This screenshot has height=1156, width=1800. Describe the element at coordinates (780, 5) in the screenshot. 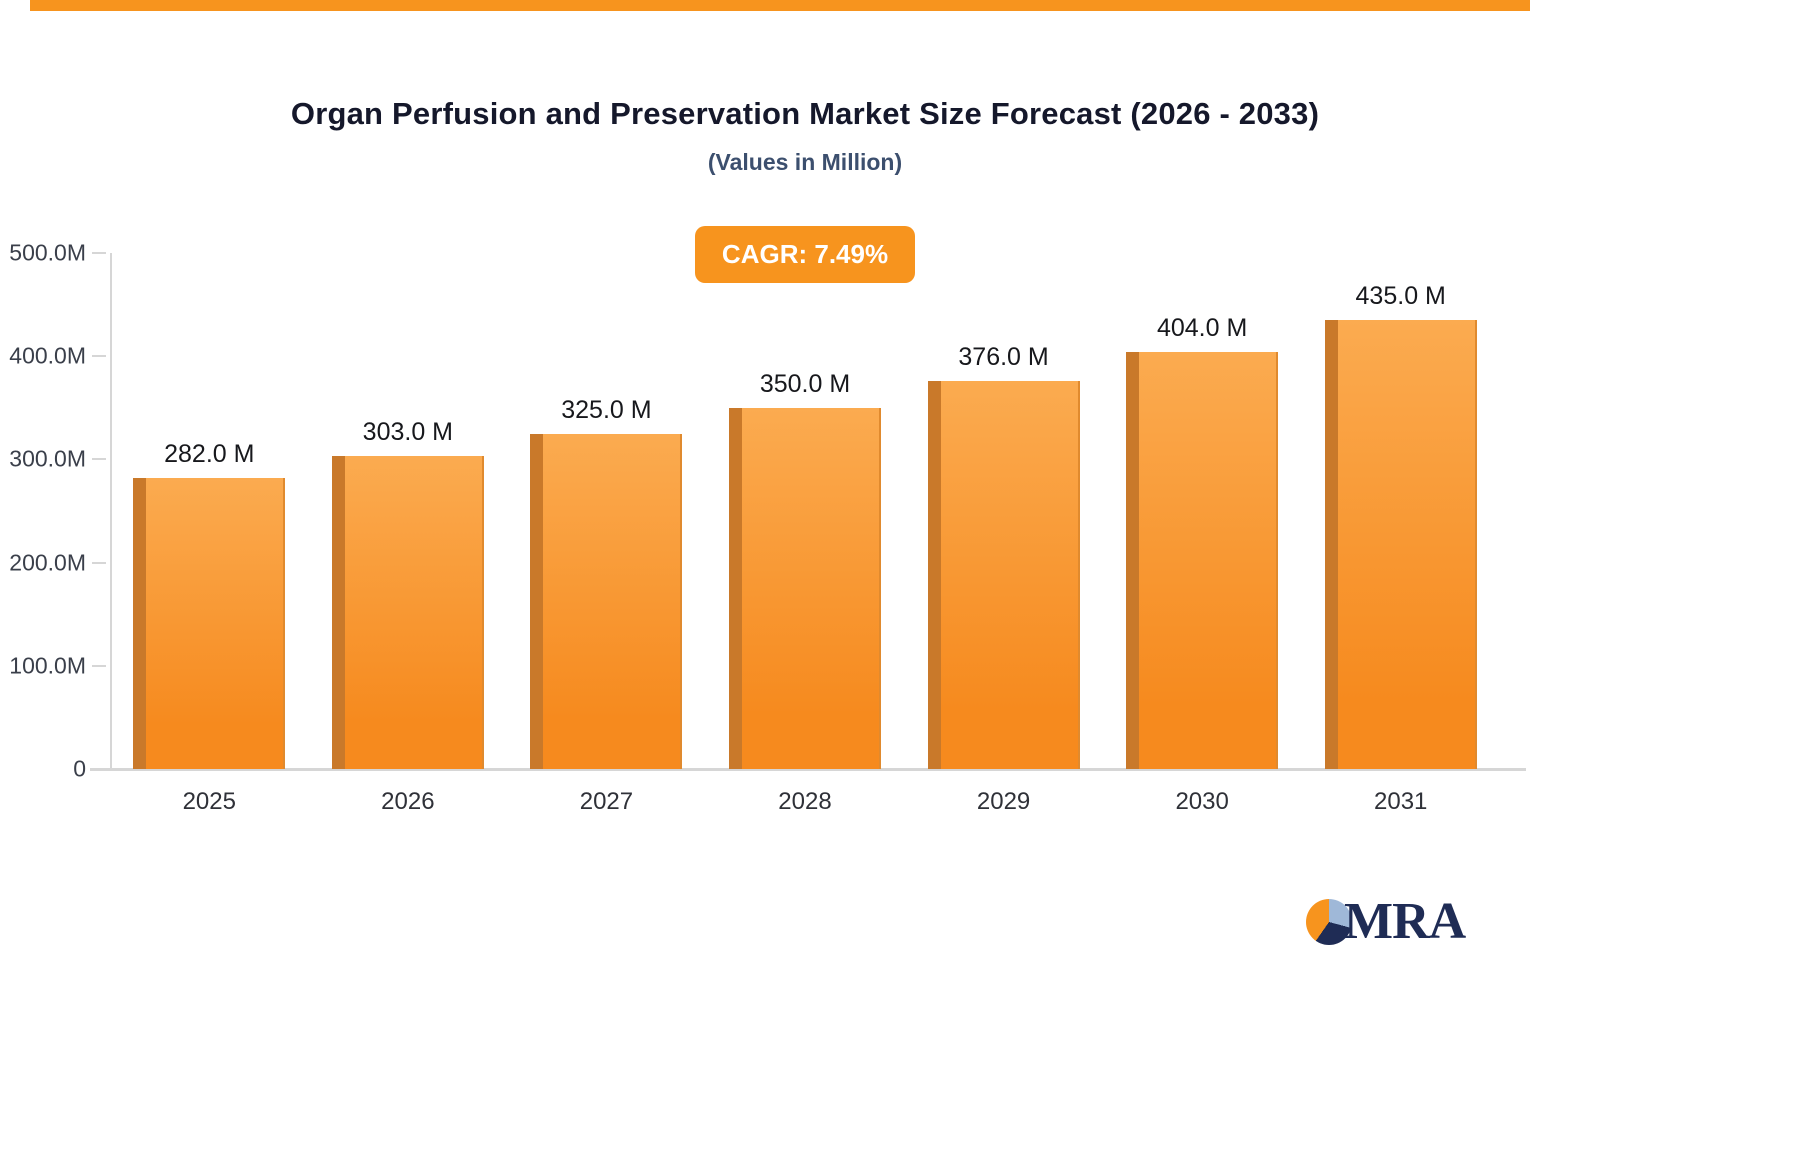

I see `top-accent-bar` at that location.